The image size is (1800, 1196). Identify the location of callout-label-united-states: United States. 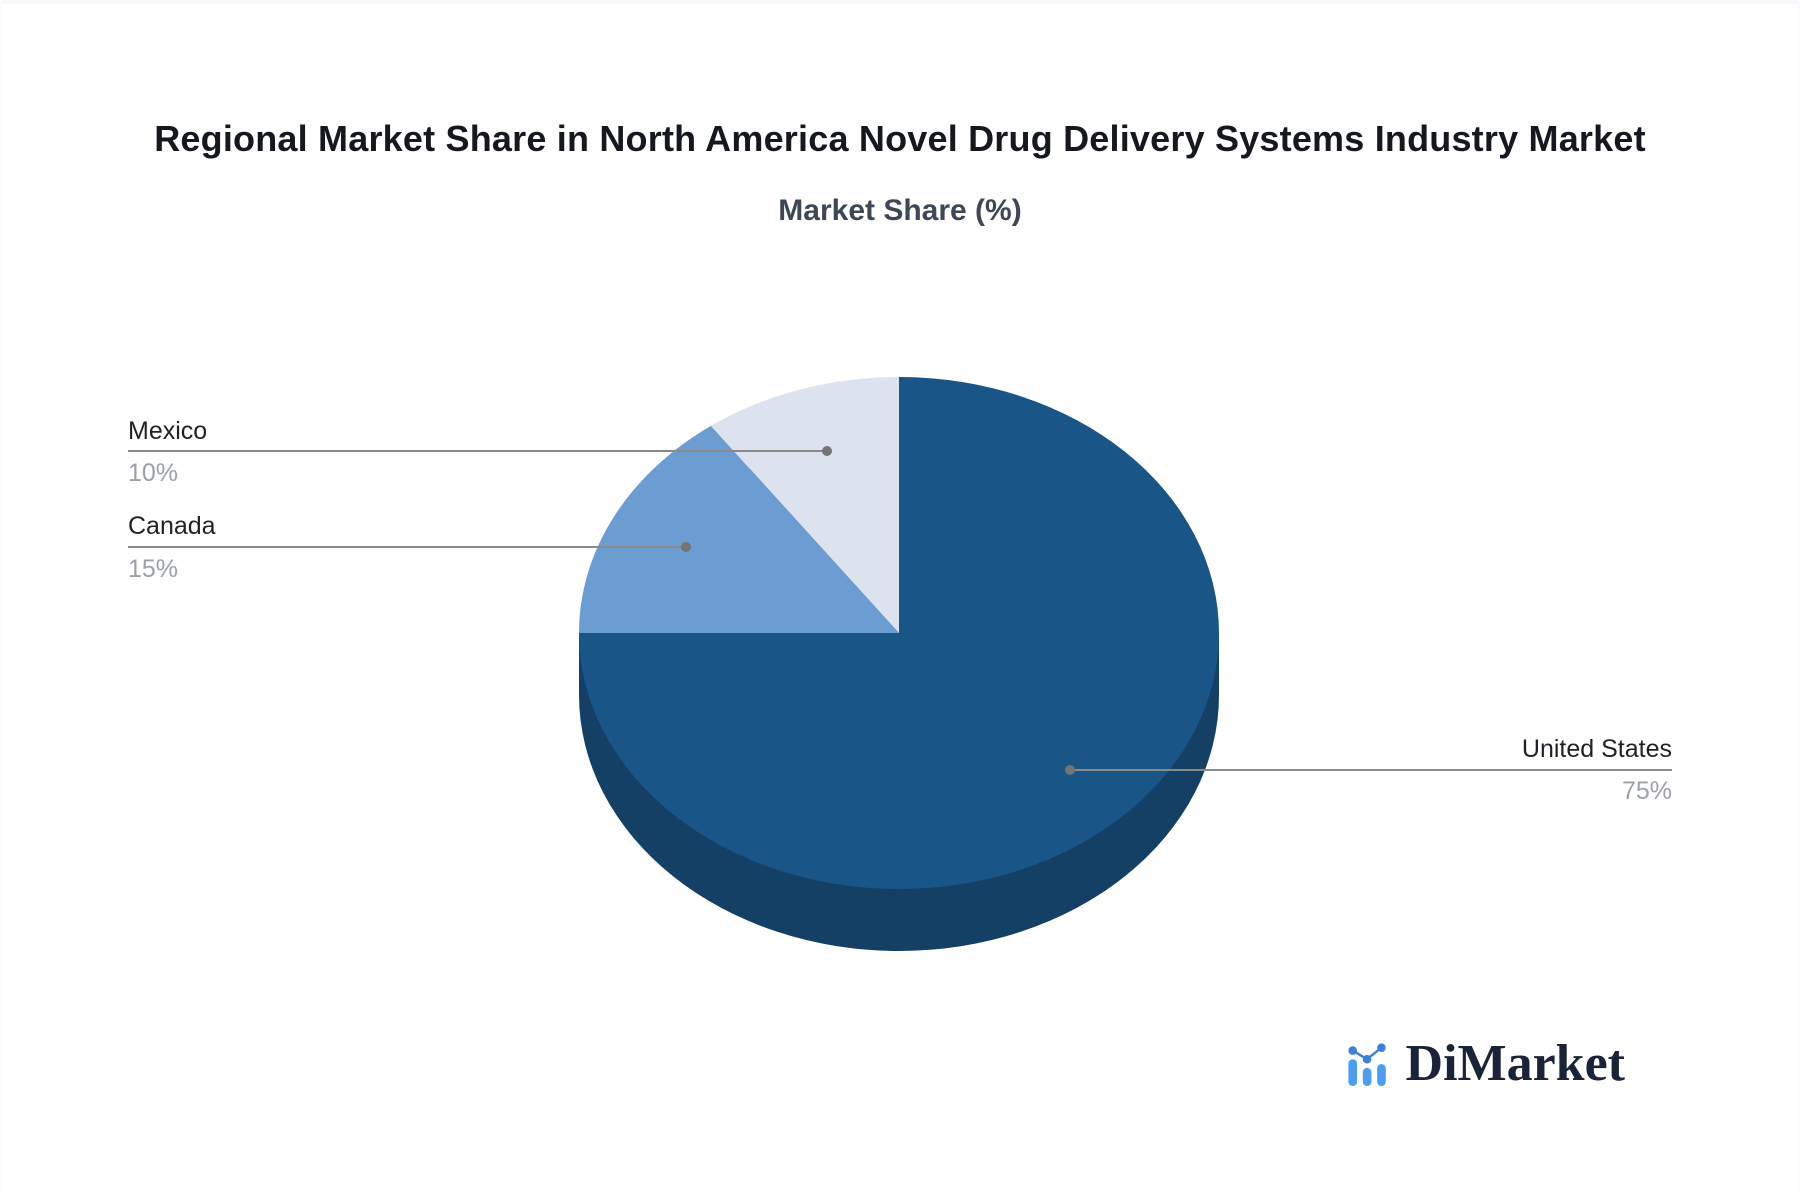
(1596, 749).